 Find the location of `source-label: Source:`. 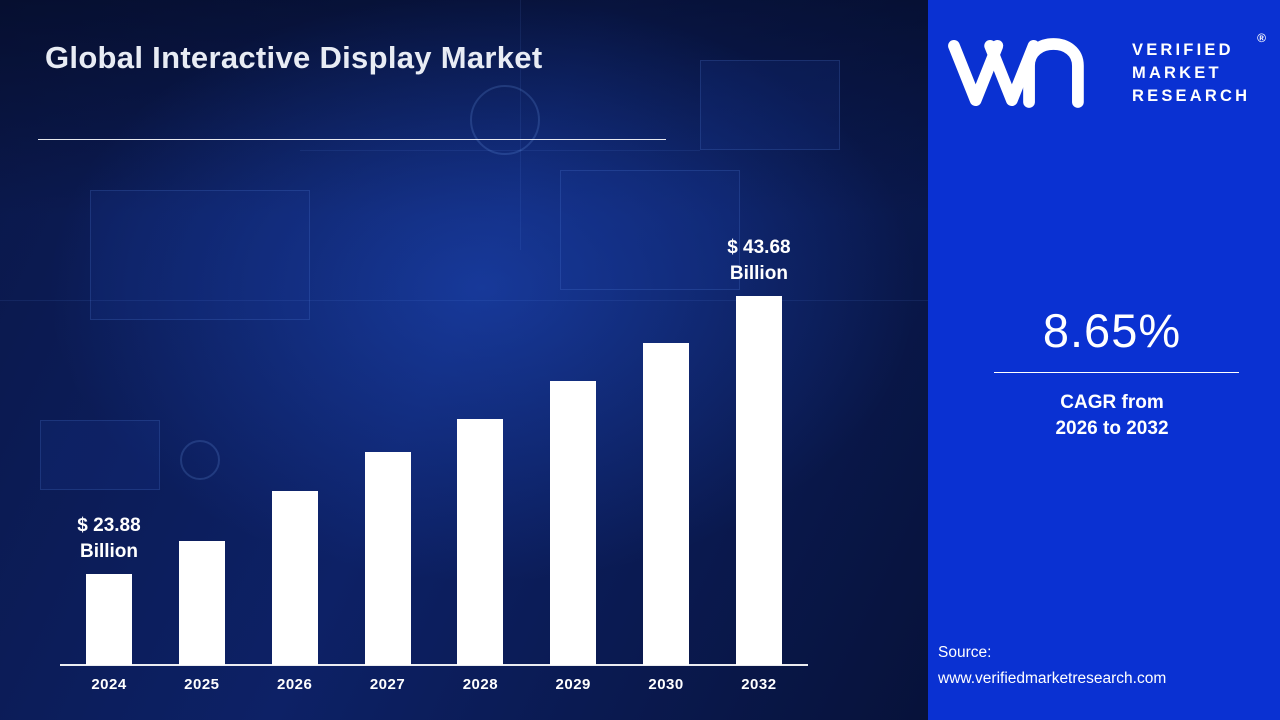

source-label: Source: is located at coordinates (965, 652).